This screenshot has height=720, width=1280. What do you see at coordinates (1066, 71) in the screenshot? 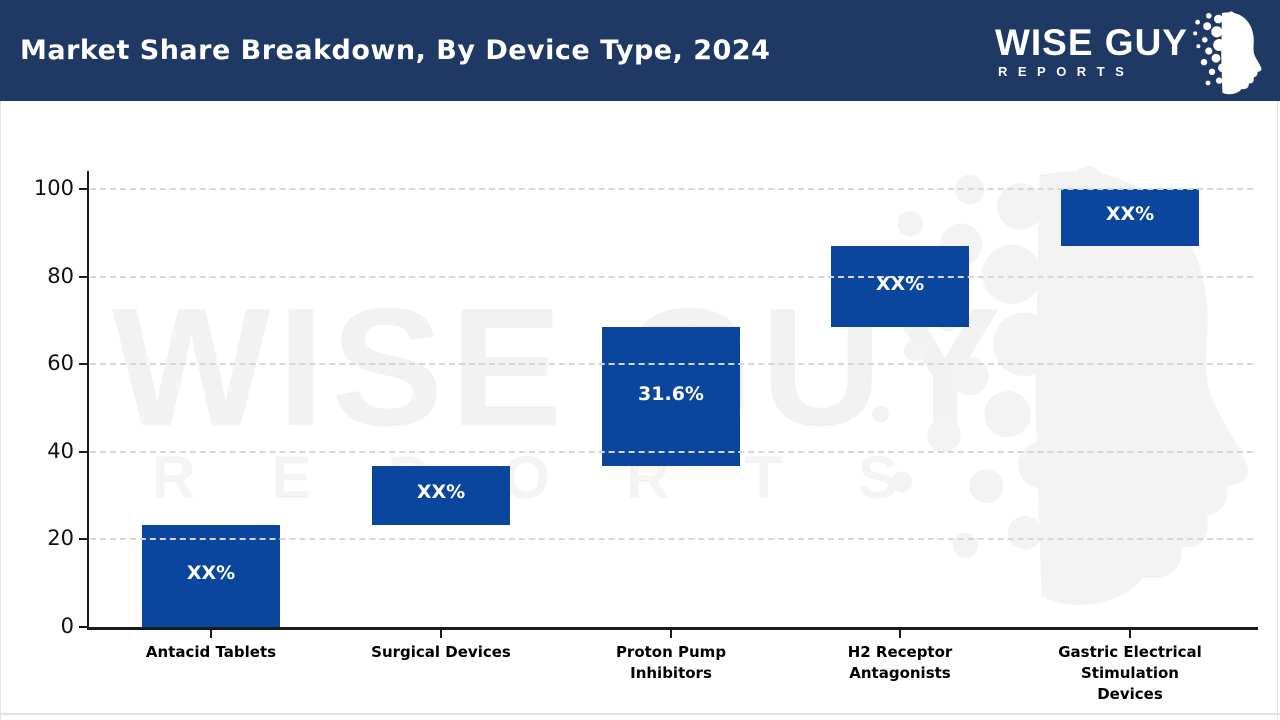
I see `logo-subtitle: REPORTS` at bounding box center [1066, 71].